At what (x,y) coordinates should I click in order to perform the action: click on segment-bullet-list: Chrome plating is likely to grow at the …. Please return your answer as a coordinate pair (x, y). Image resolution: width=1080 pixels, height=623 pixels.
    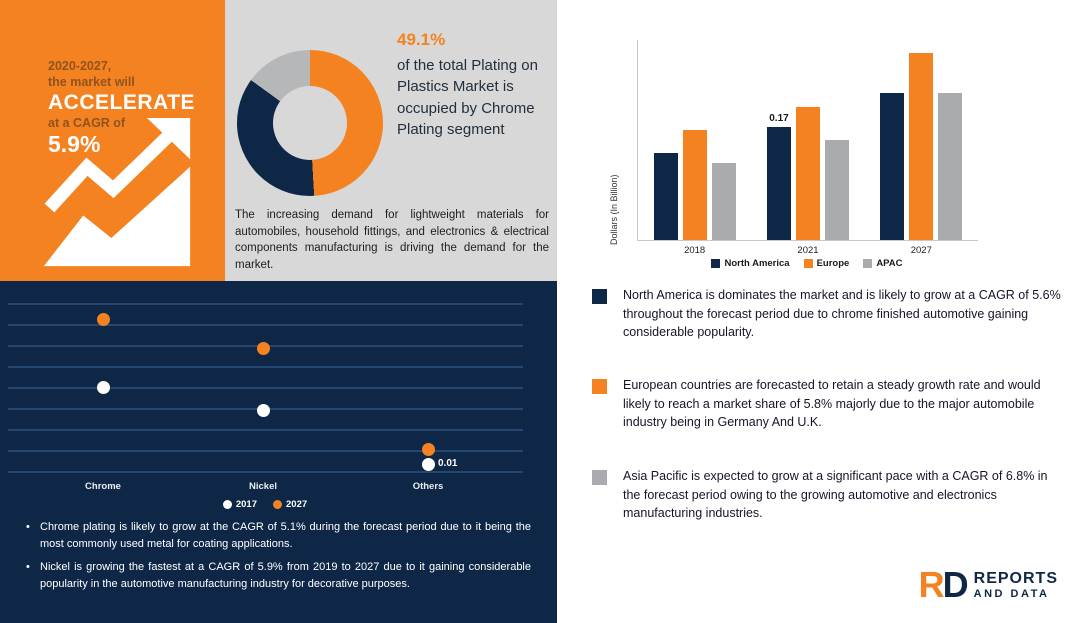
    Looking at the image, I should click on (278, 559).